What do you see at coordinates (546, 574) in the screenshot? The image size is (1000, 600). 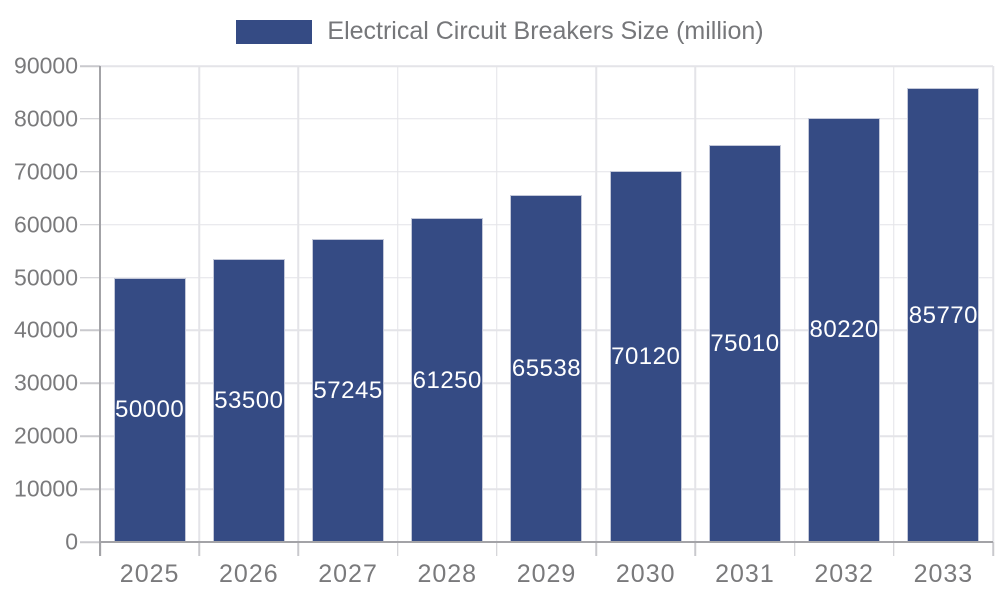 I see `x-tick-label-2029: 2029` at bounding box center [546, 574].